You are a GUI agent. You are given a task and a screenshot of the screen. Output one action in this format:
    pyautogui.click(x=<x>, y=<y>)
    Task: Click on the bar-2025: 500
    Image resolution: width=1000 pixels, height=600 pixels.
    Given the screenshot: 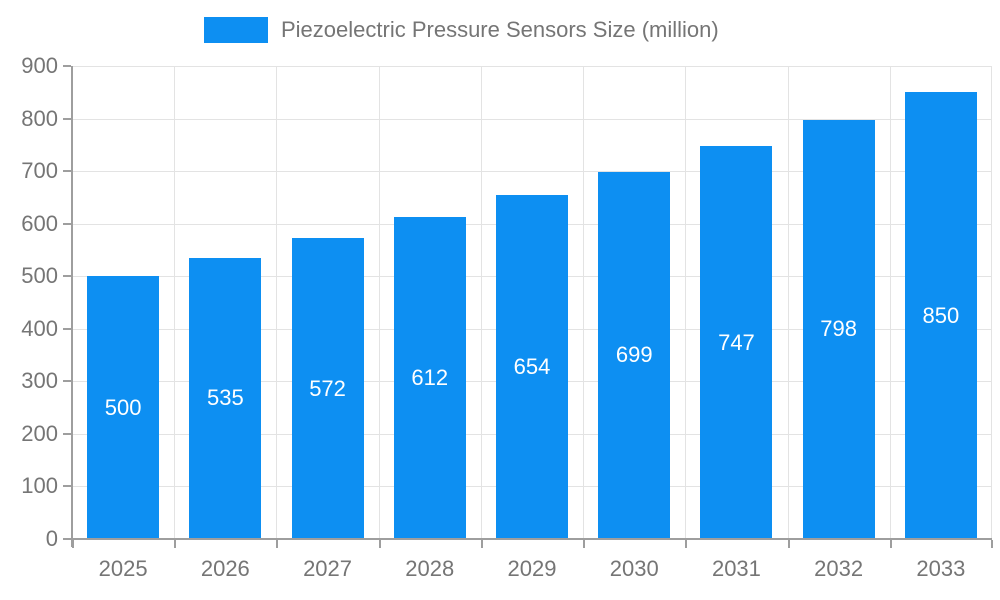 What is the action you would take?
    pyautogui.click(x=123, y=407)
    